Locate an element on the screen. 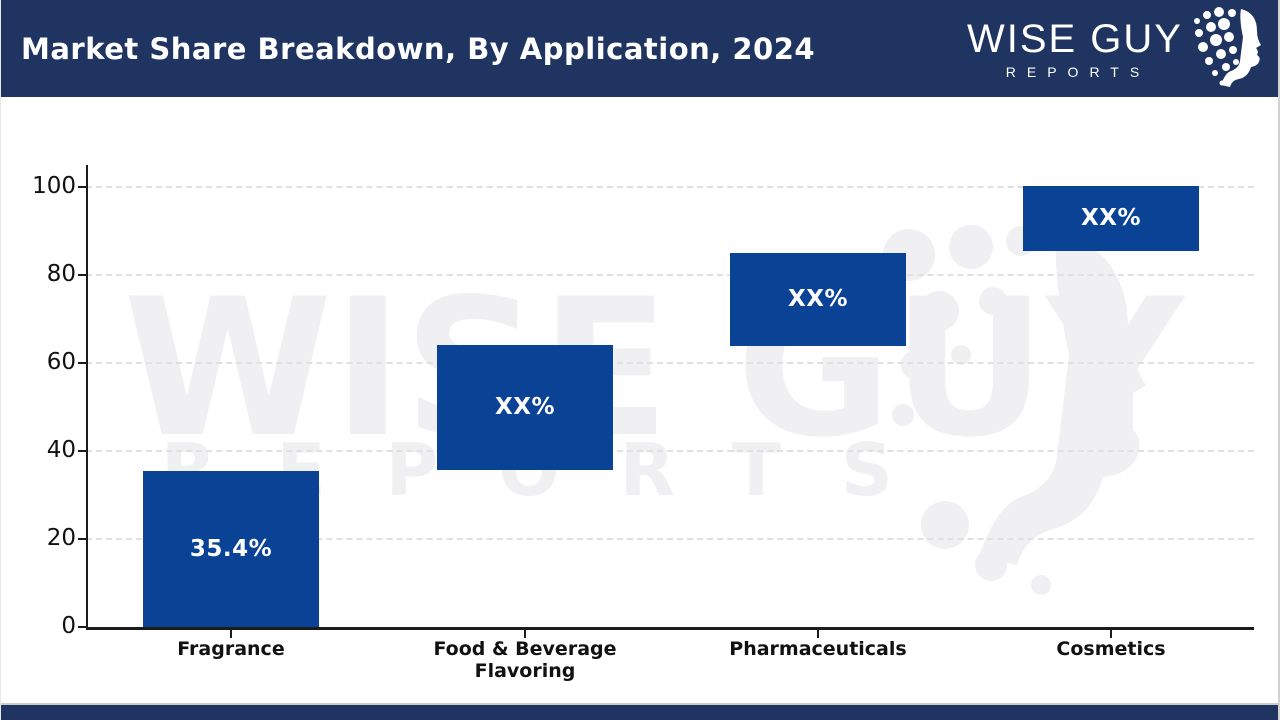 Image resolution: width=1280 pixels, height=720 pixels. logo-subtitle: REPORTS is located at coordinates (1078, 71).